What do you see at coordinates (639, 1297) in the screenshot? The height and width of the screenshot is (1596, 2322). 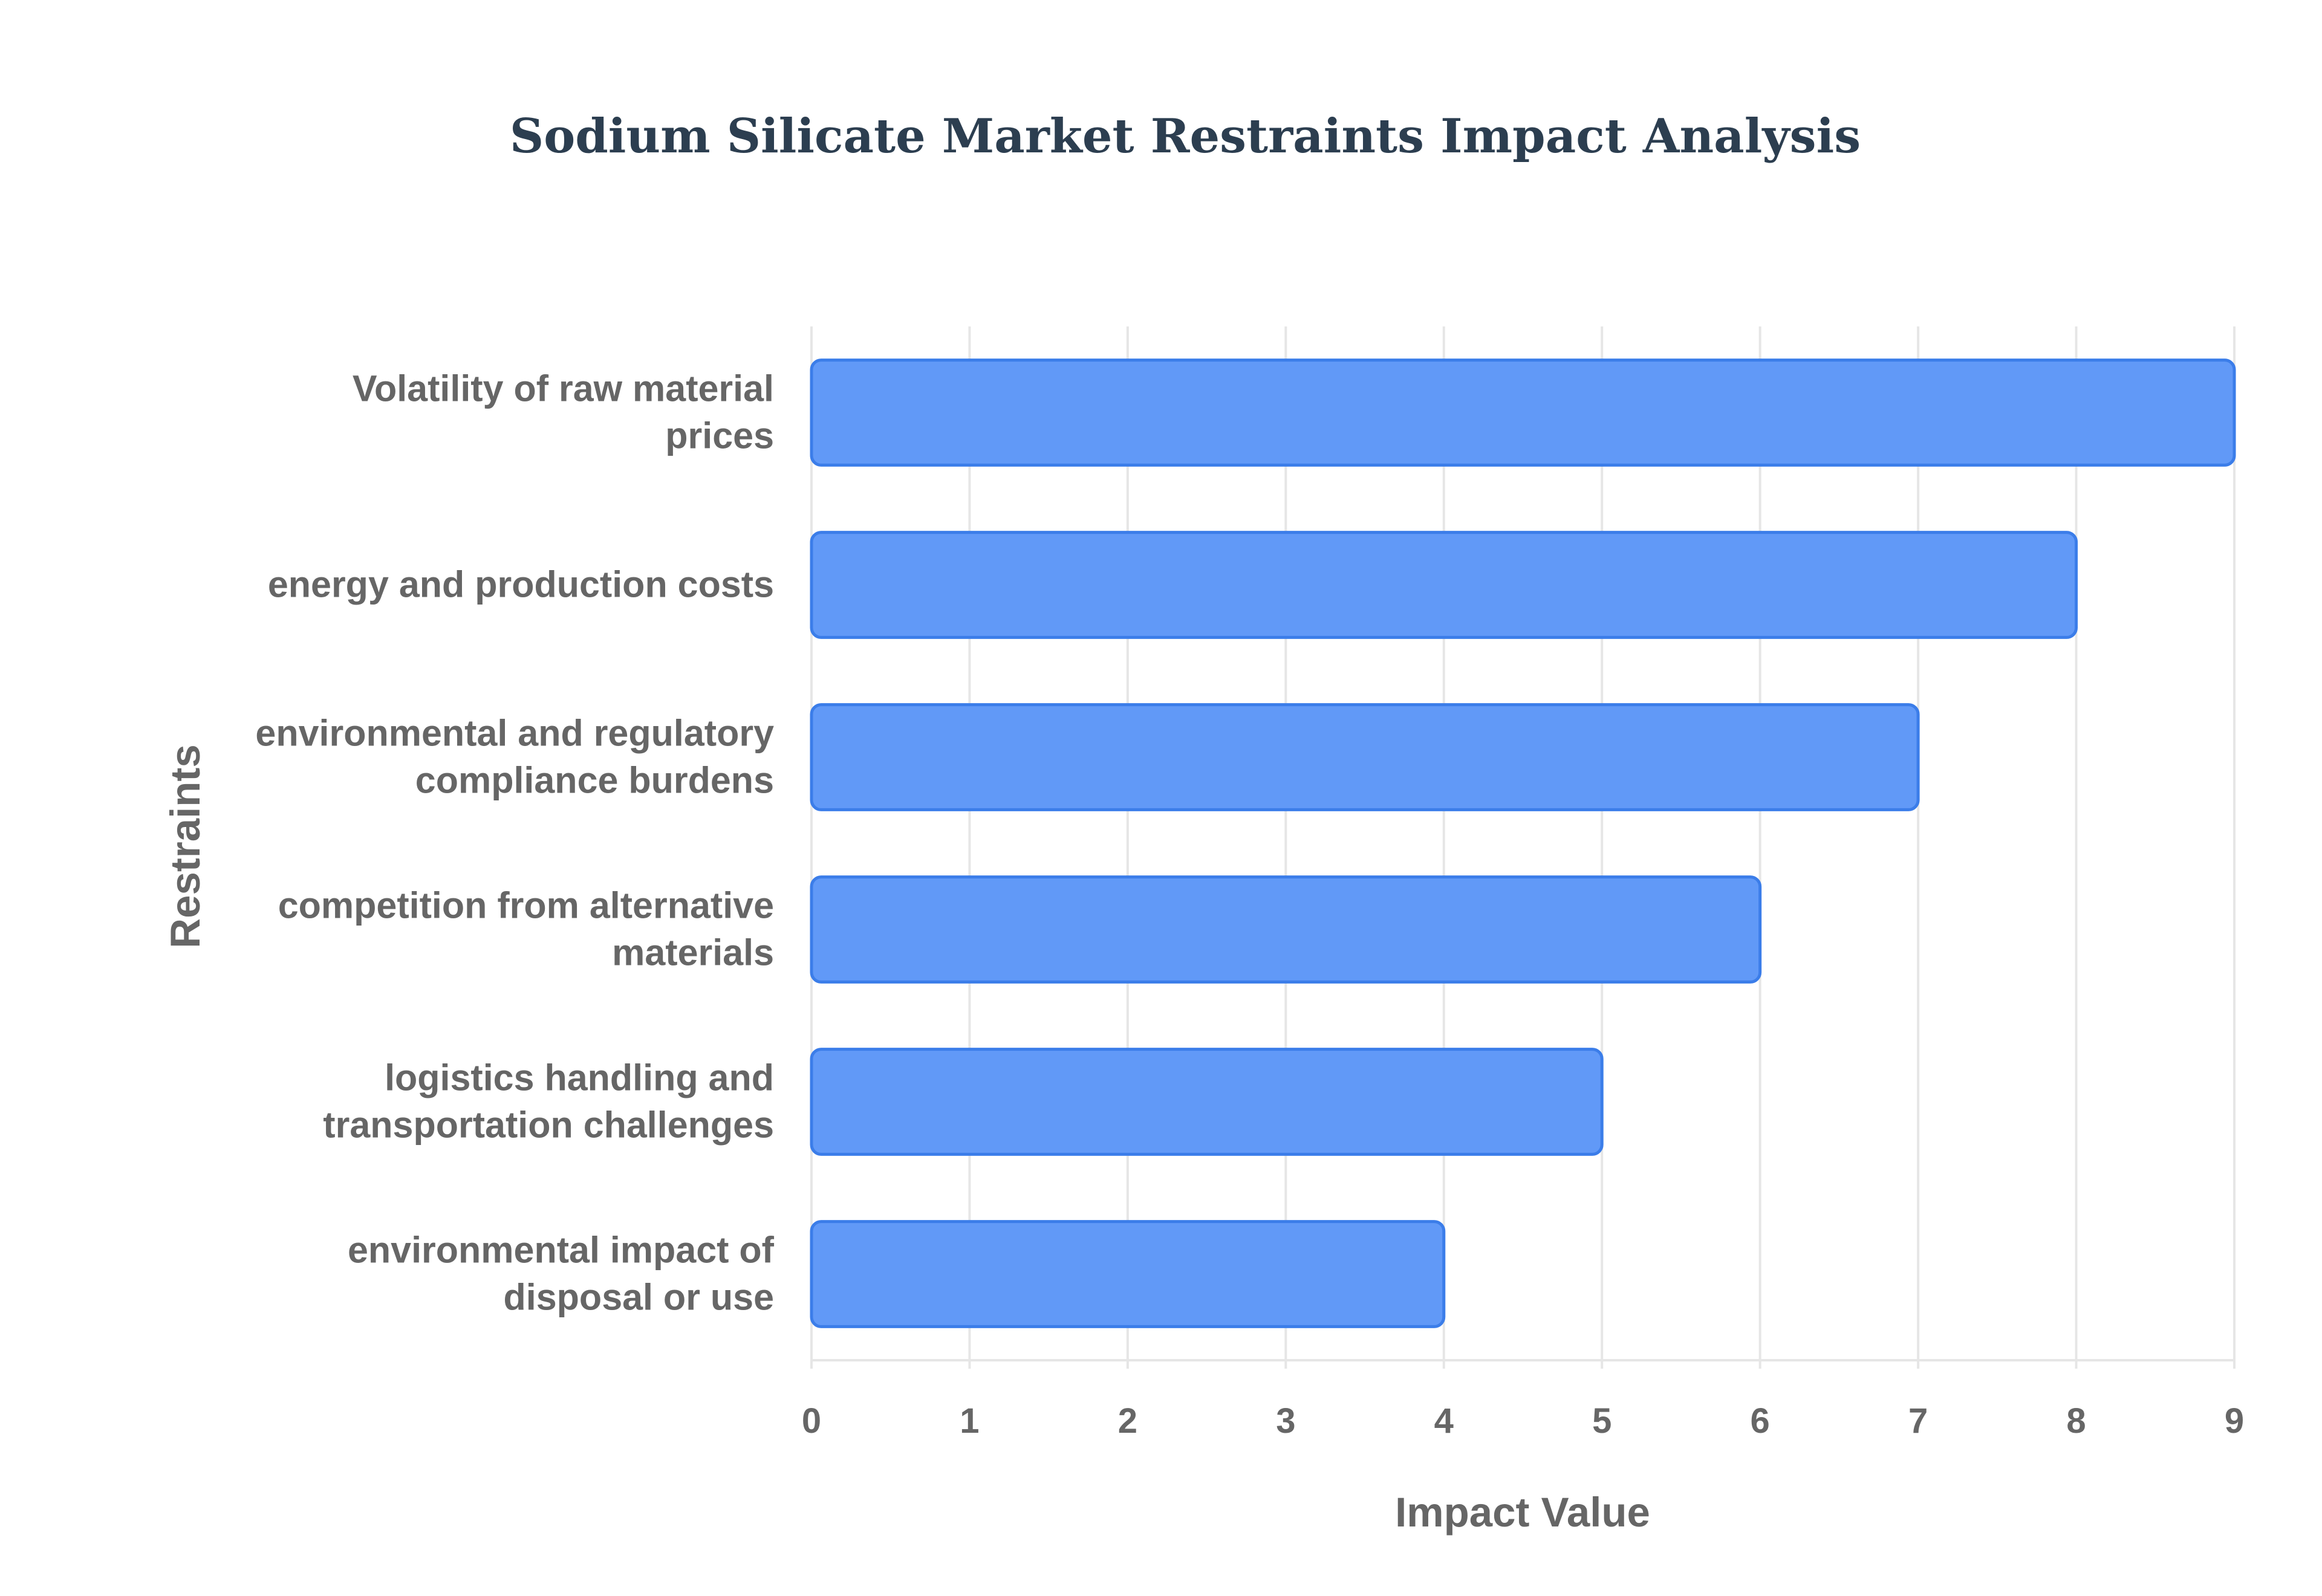 I see `category-label-line: disposal or use` at bounding box center [639, 1297].